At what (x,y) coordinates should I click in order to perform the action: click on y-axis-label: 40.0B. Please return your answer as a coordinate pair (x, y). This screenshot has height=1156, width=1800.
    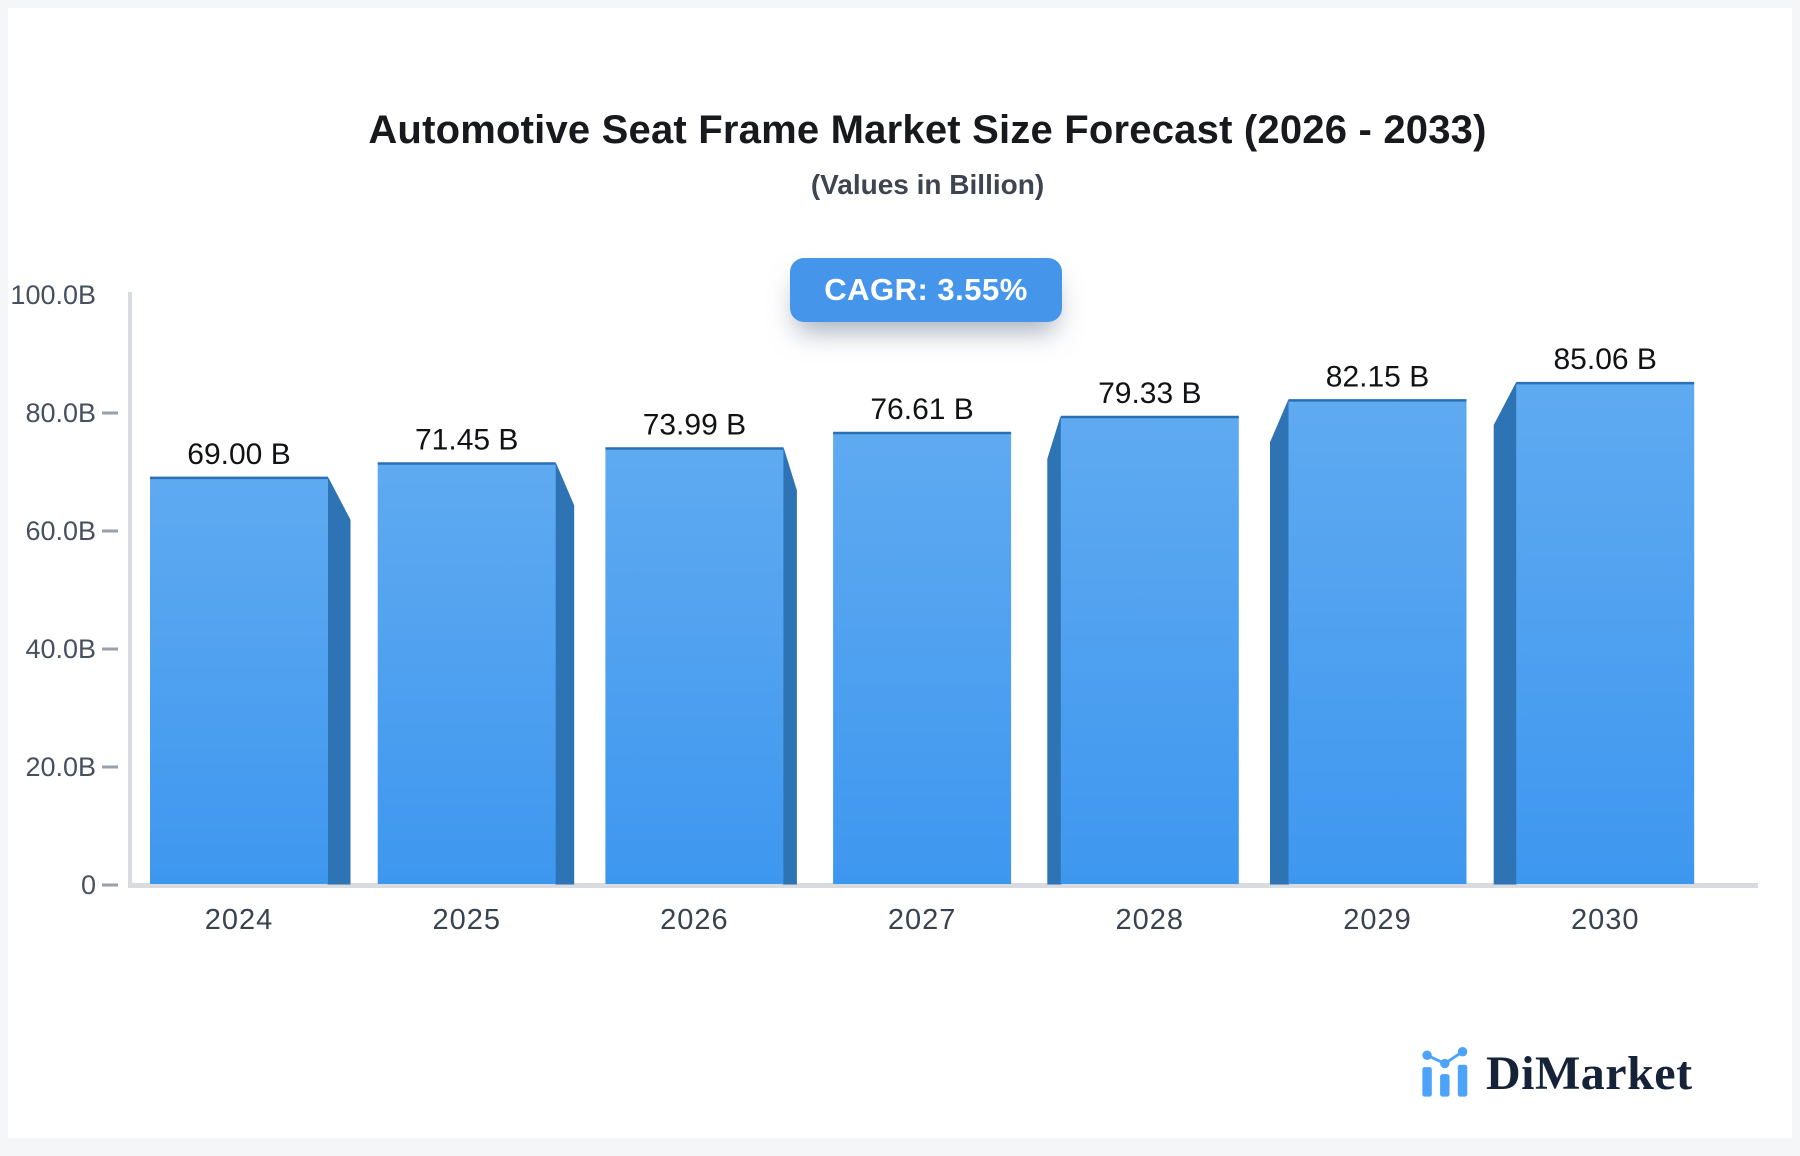
    Looking at the image, I should click on (60, 649).